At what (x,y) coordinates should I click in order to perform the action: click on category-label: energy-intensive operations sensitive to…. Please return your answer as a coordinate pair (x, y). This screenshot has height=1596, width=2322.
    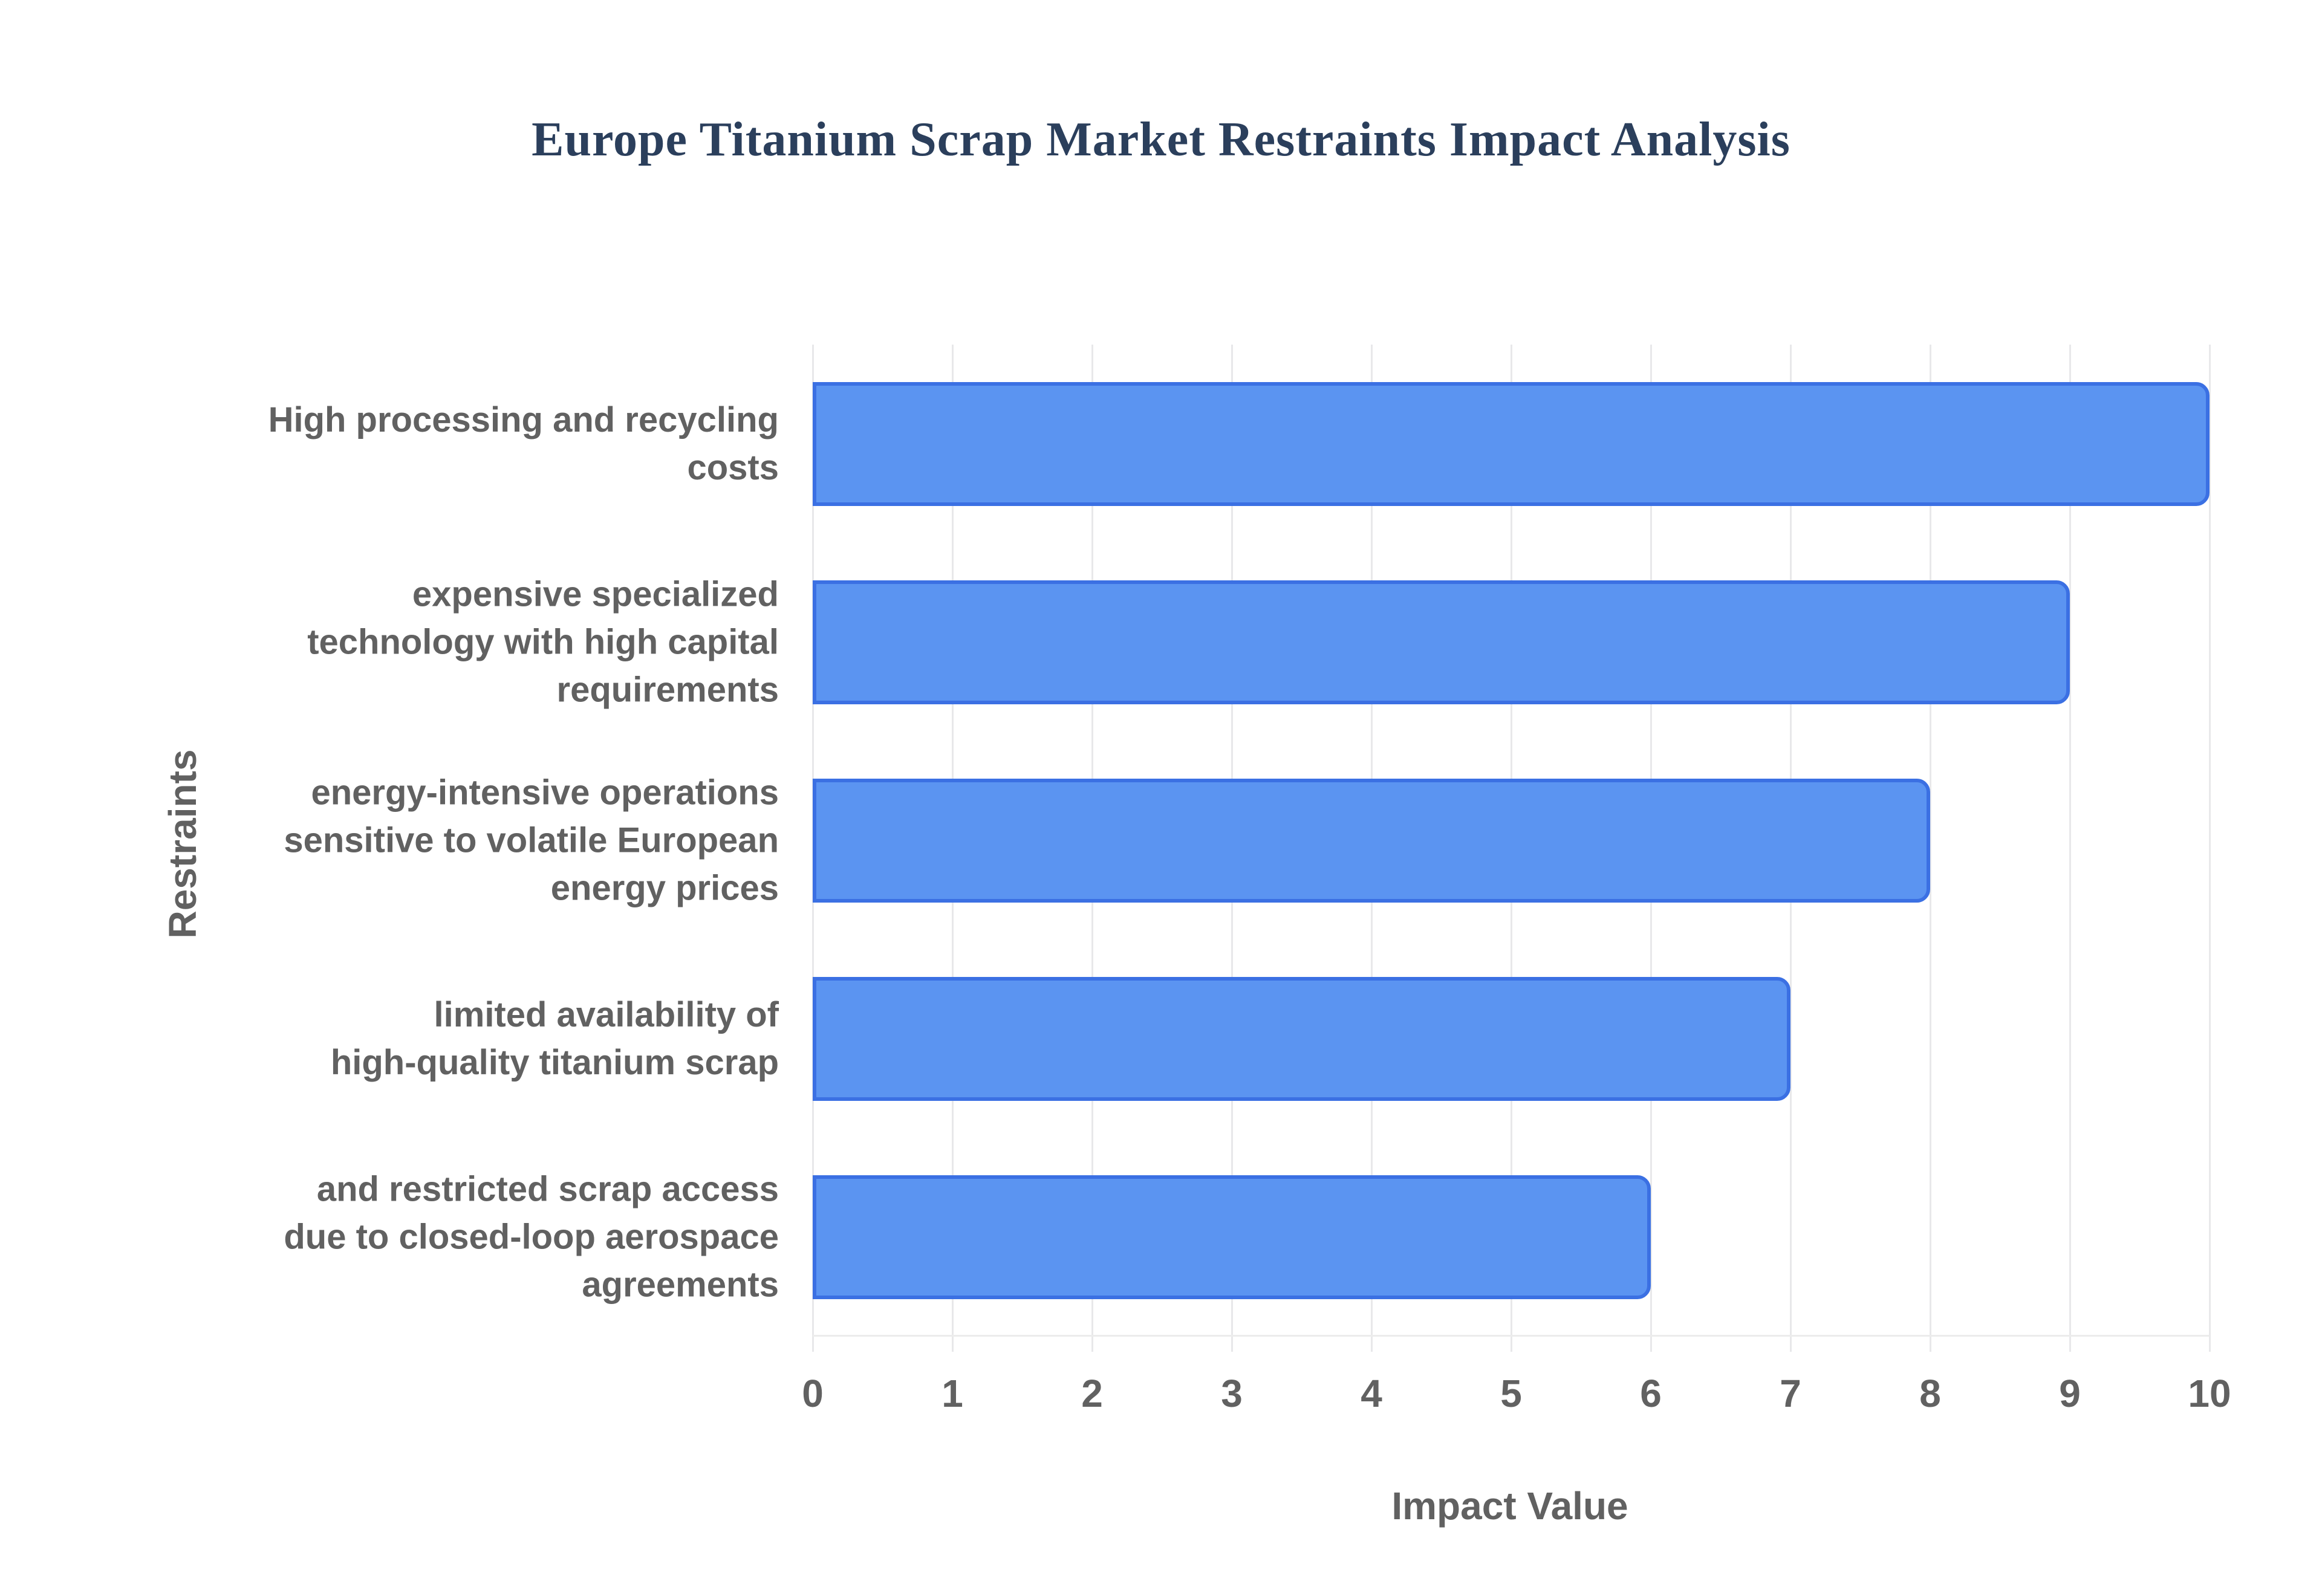
    Looking at the image, I should click on (531, 840).